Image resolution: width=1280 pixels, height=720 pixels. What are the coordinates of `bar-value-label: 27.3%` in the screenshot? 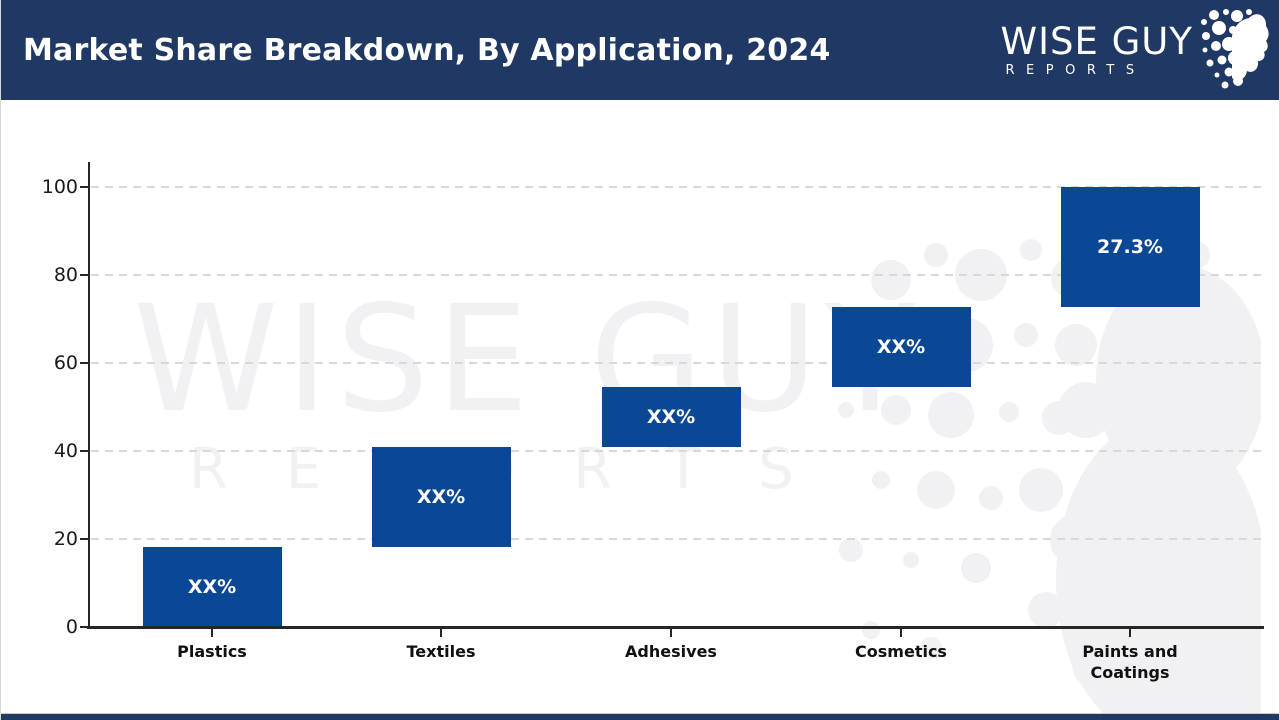 It's located at (1130, 247).